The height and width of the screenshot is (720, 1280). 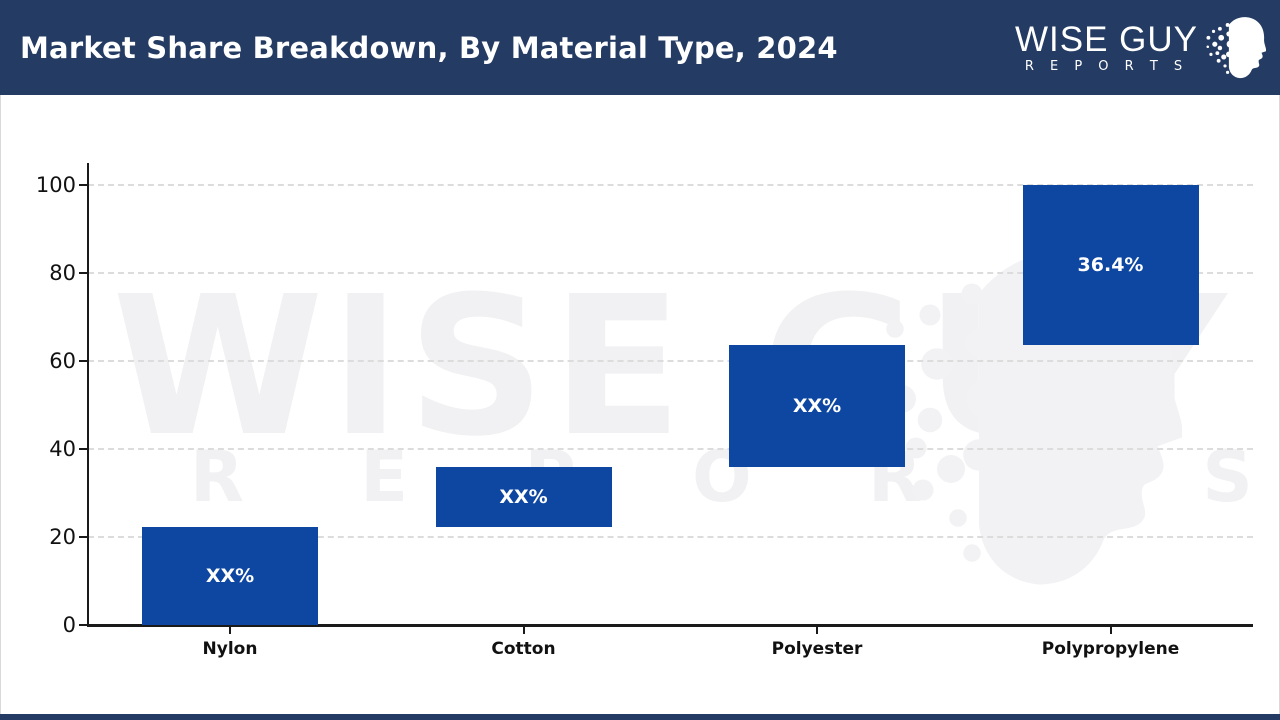 I want to click on x-label-cotton: Cotton, so click(x=523, y=649).